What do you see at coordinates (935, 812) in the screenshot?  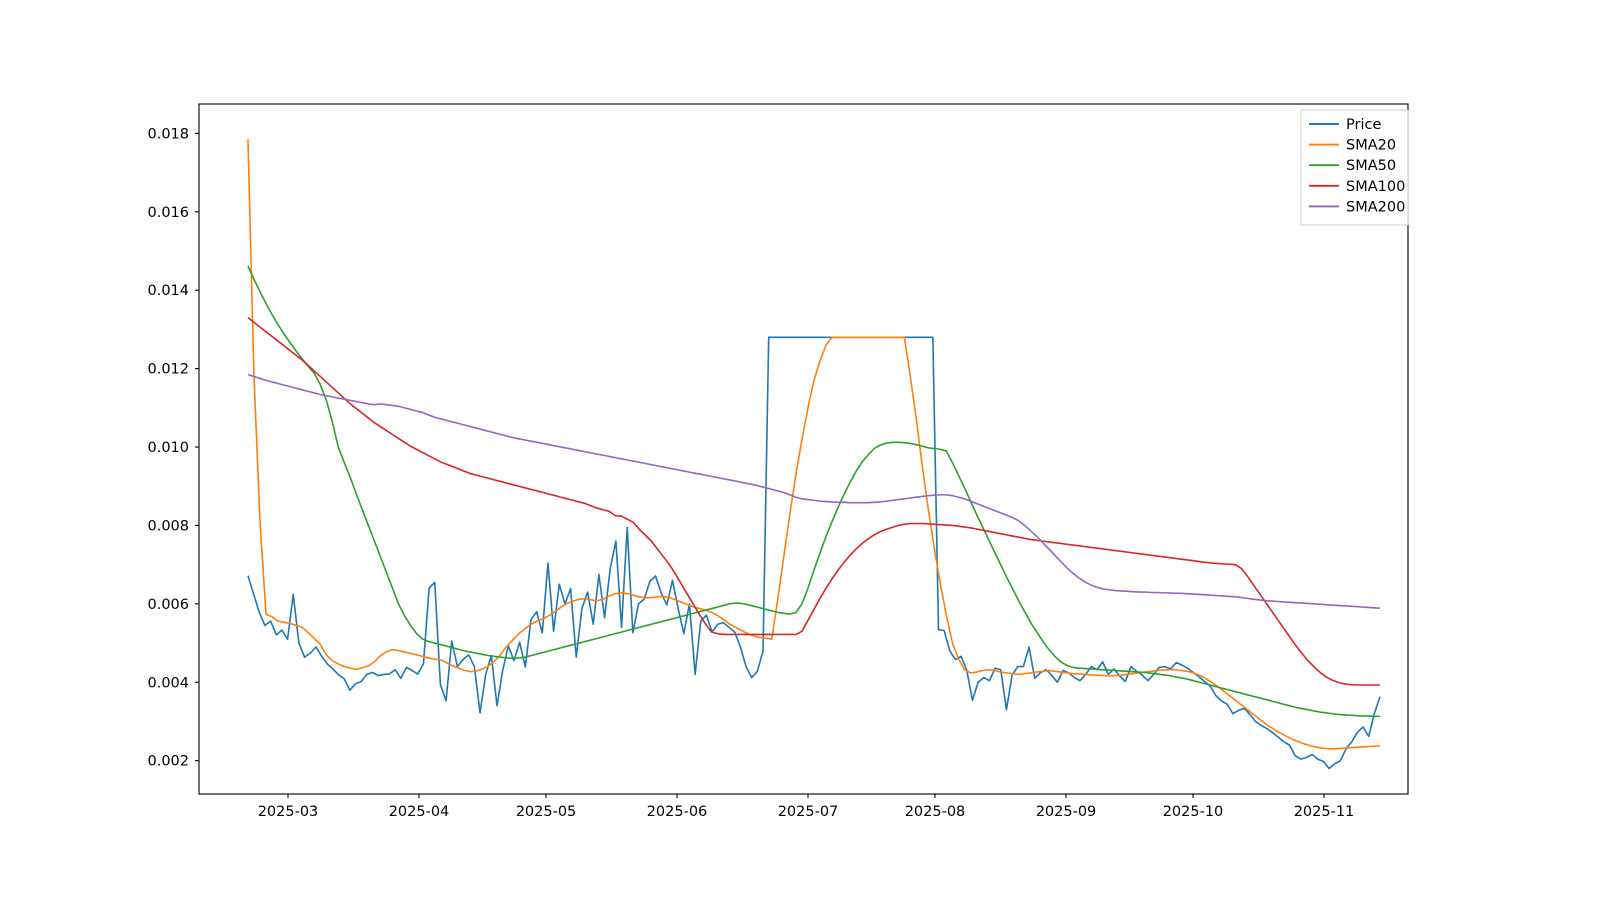 I see `x-tick-label: 2025-08` at bounding box center [935, 812].